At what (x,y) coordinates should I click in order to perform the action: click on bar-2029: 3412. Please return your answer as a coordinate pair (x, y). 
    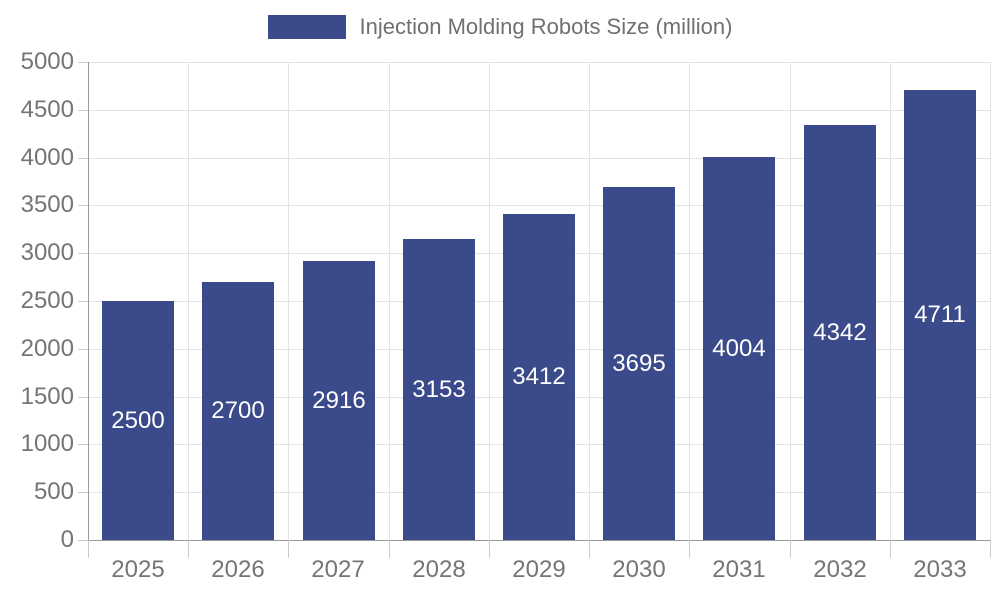
    Looking at the image, I should click on (539, 377).